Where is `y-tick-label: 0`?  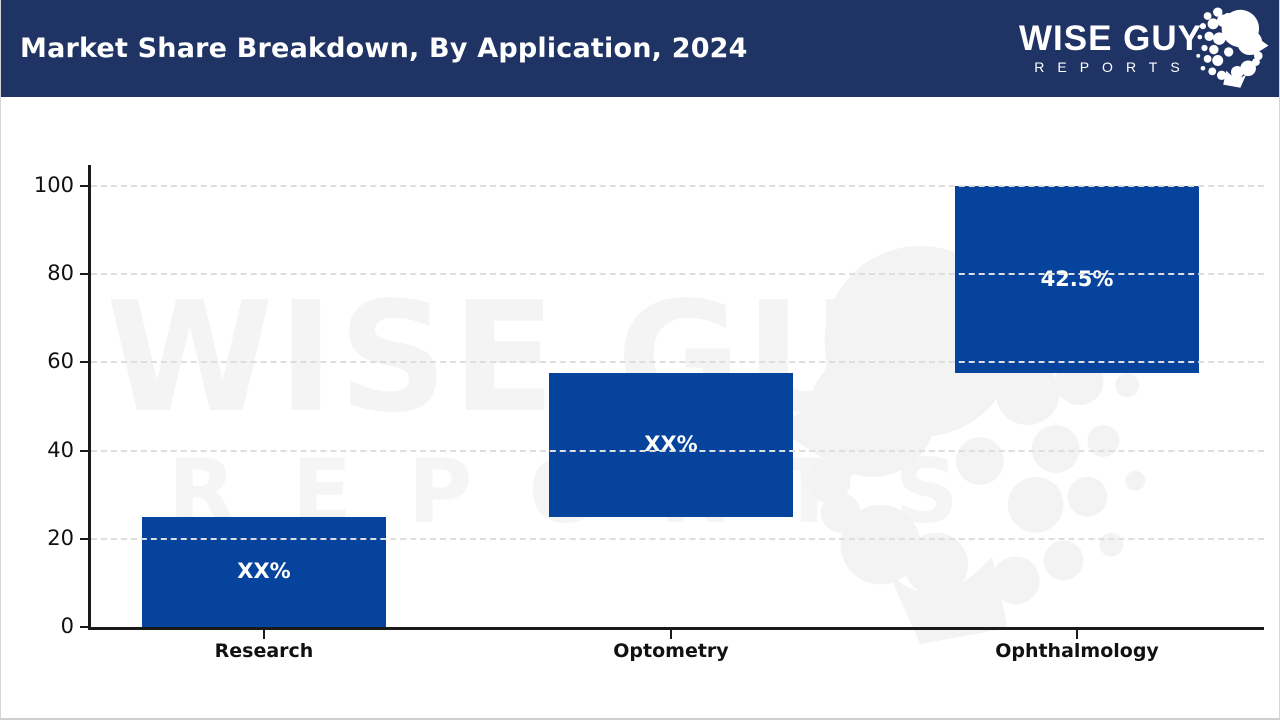 y-tick-label: 0 is located at coordinates (67, 626).